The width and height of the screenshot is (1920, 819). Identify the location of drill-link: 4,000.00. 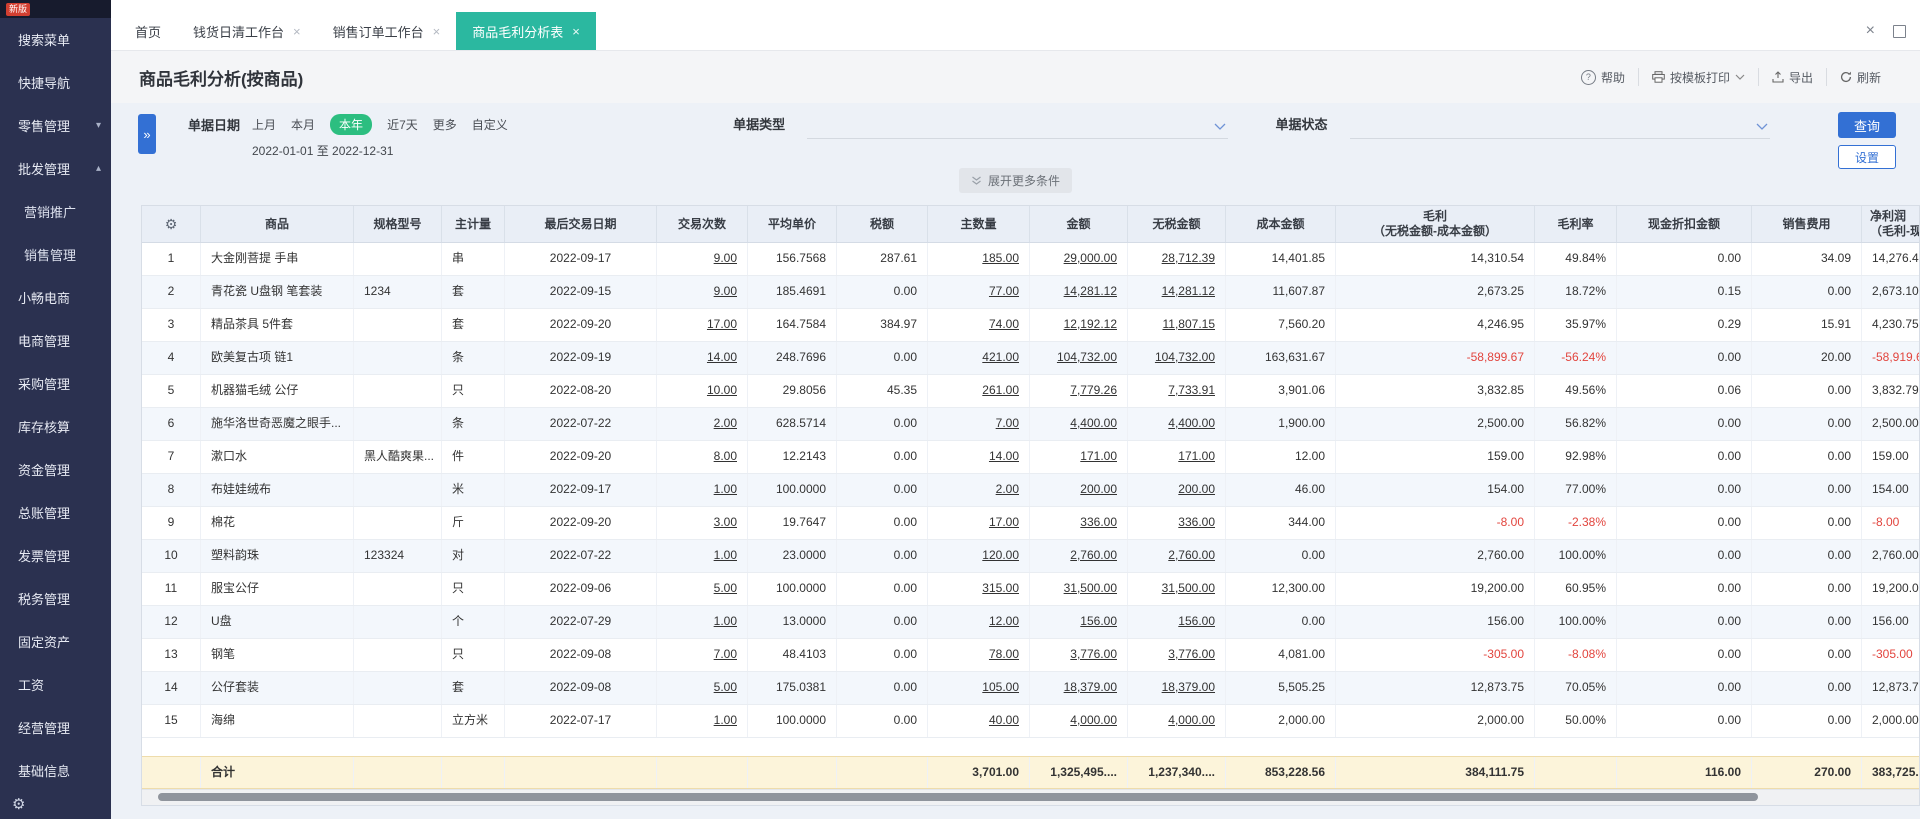
(1191, 720).